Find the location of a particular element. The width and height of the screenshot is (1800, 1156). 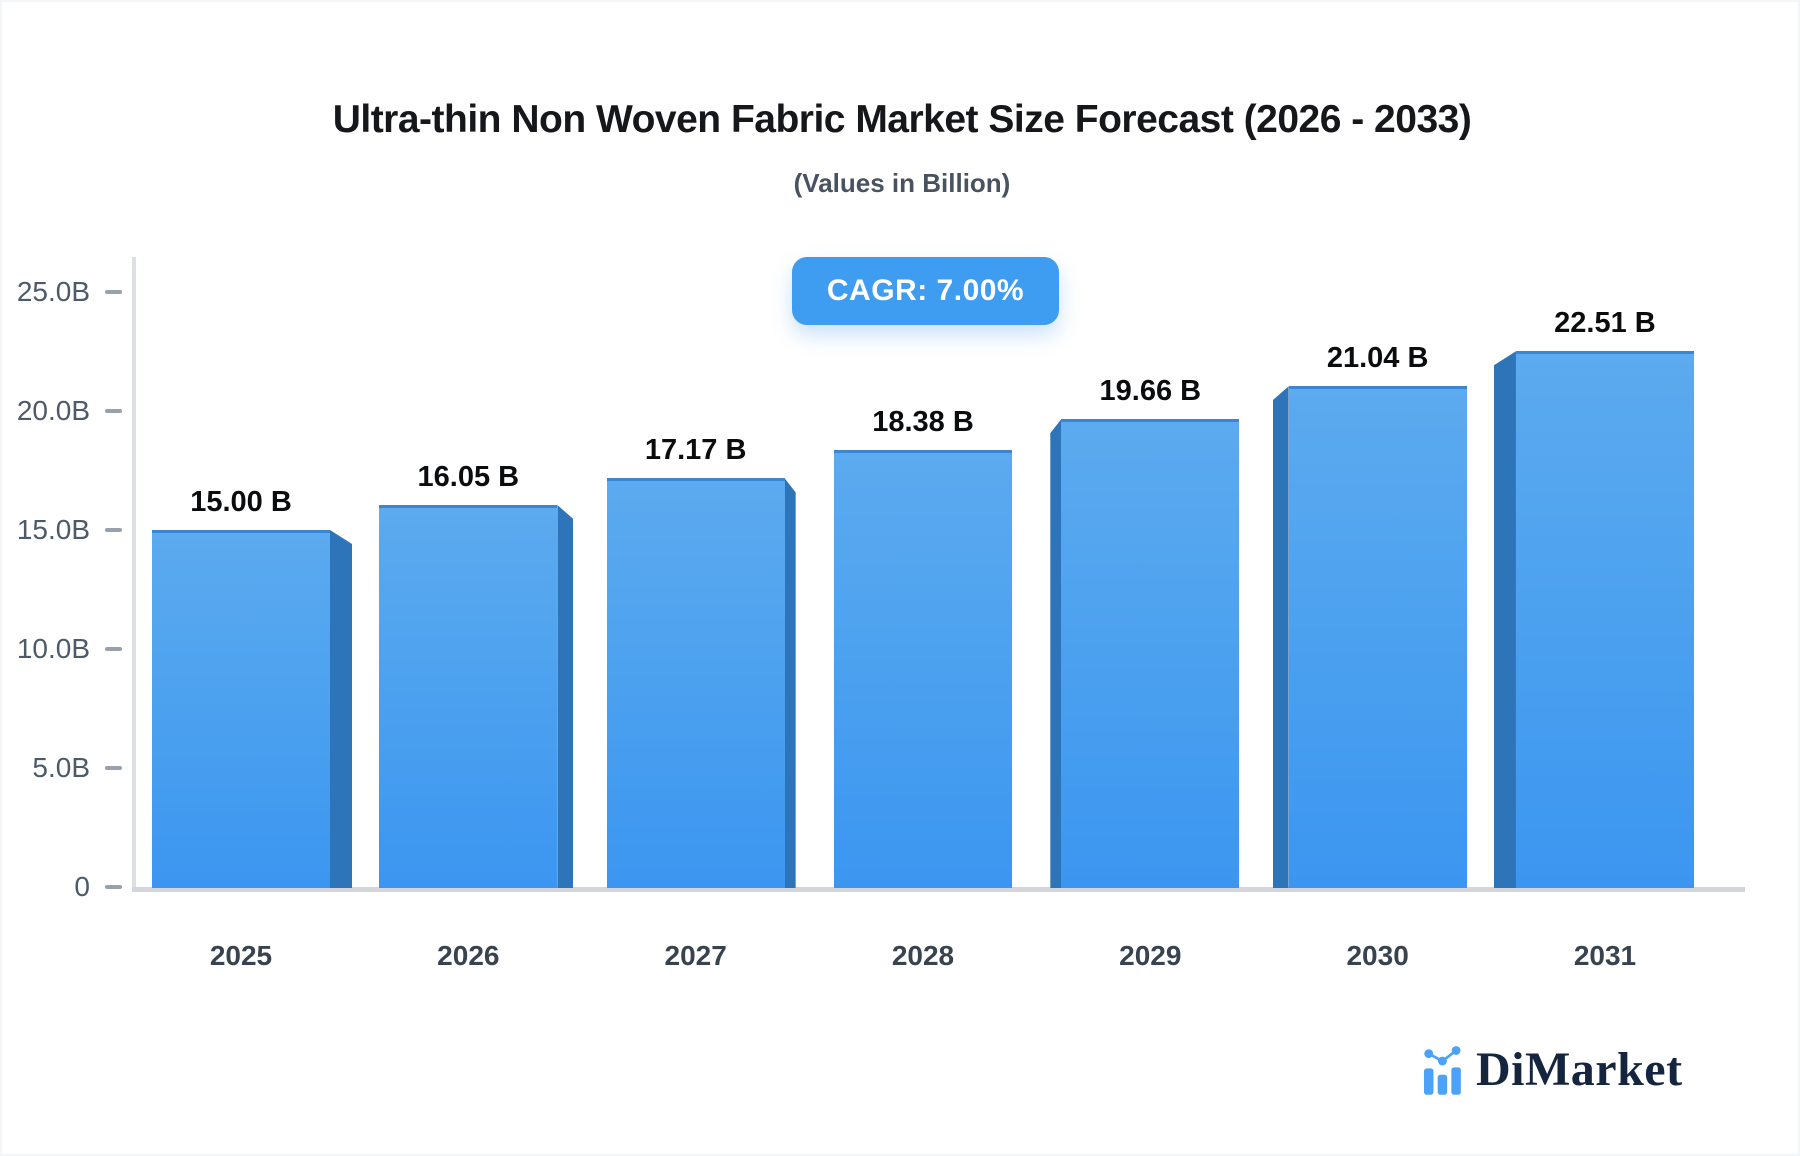

y-tick-label: 15.0B is located at coordinates (53, 529).